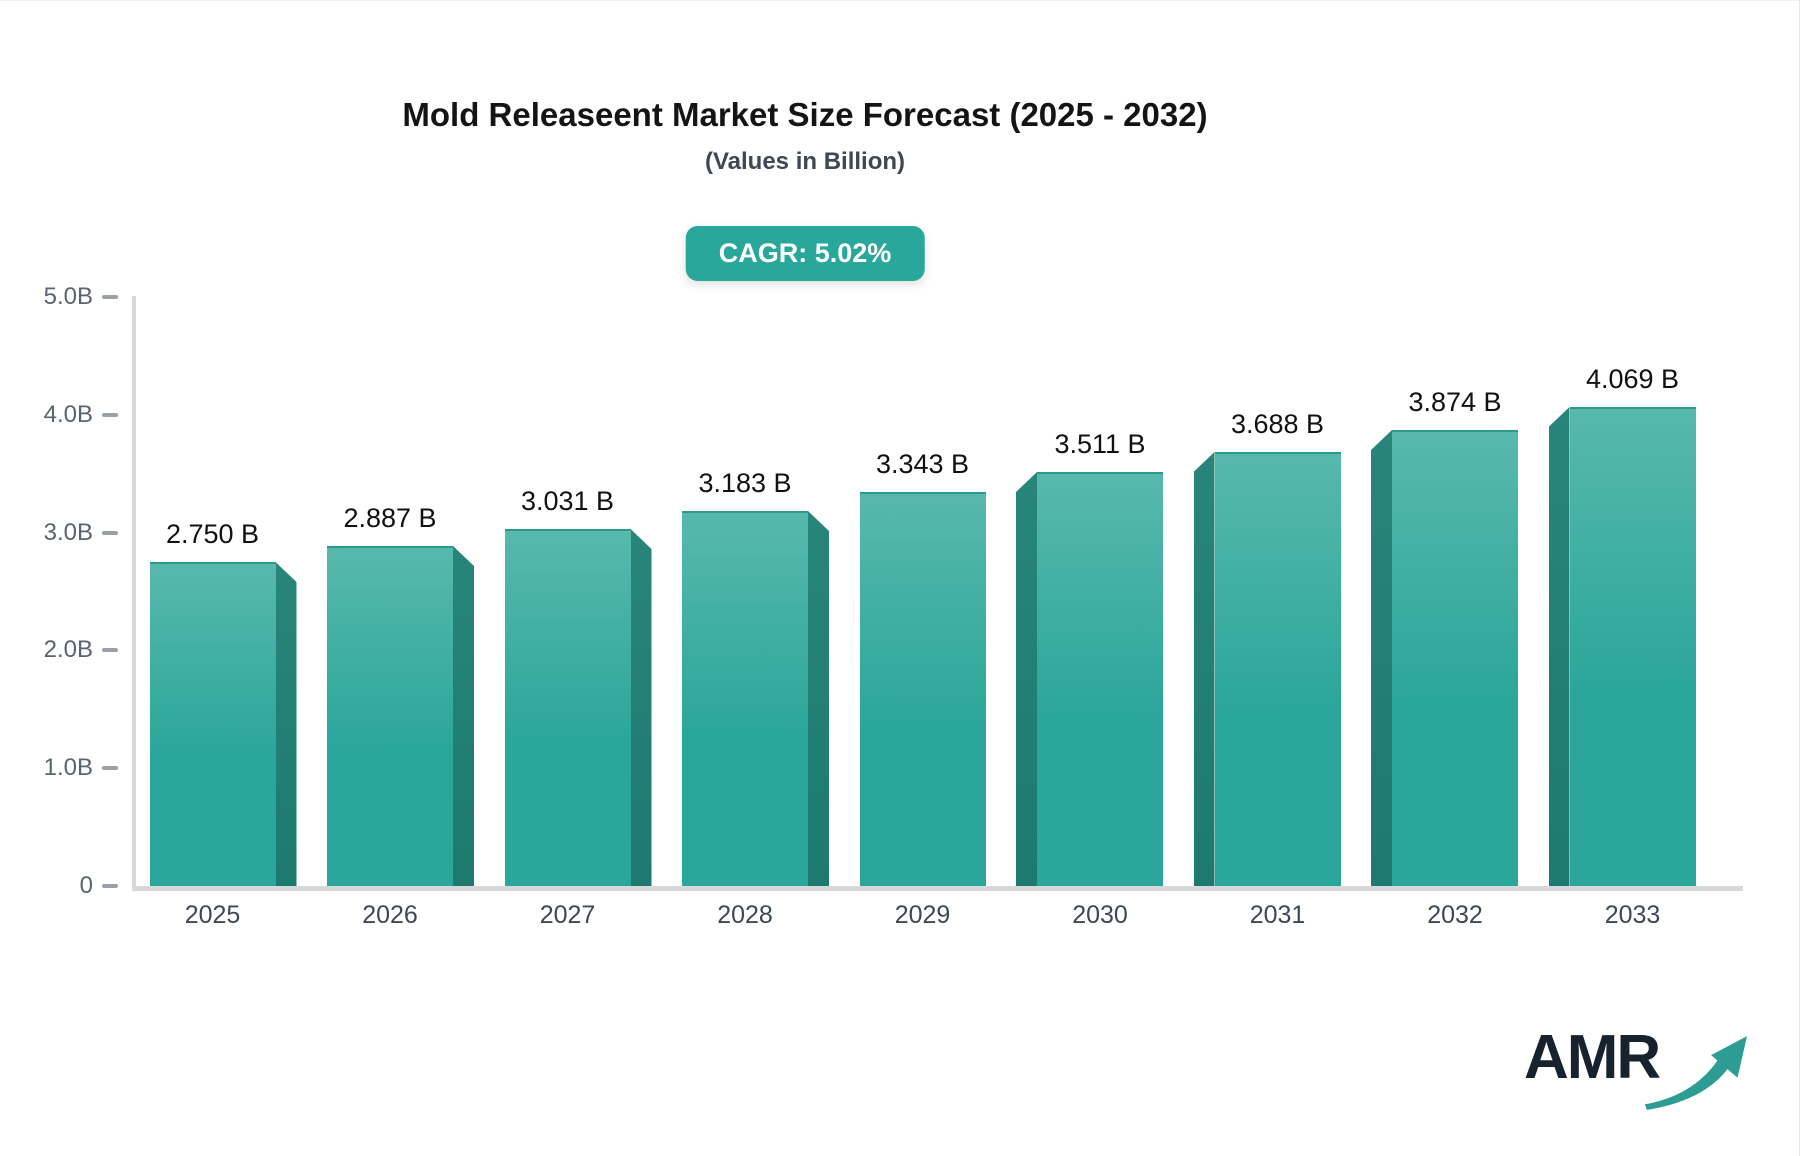 Image resolution: width=1800 pixels, height=1156 pixels. I want to click on bar-value-label: 2.887 B, so click(390, 518).